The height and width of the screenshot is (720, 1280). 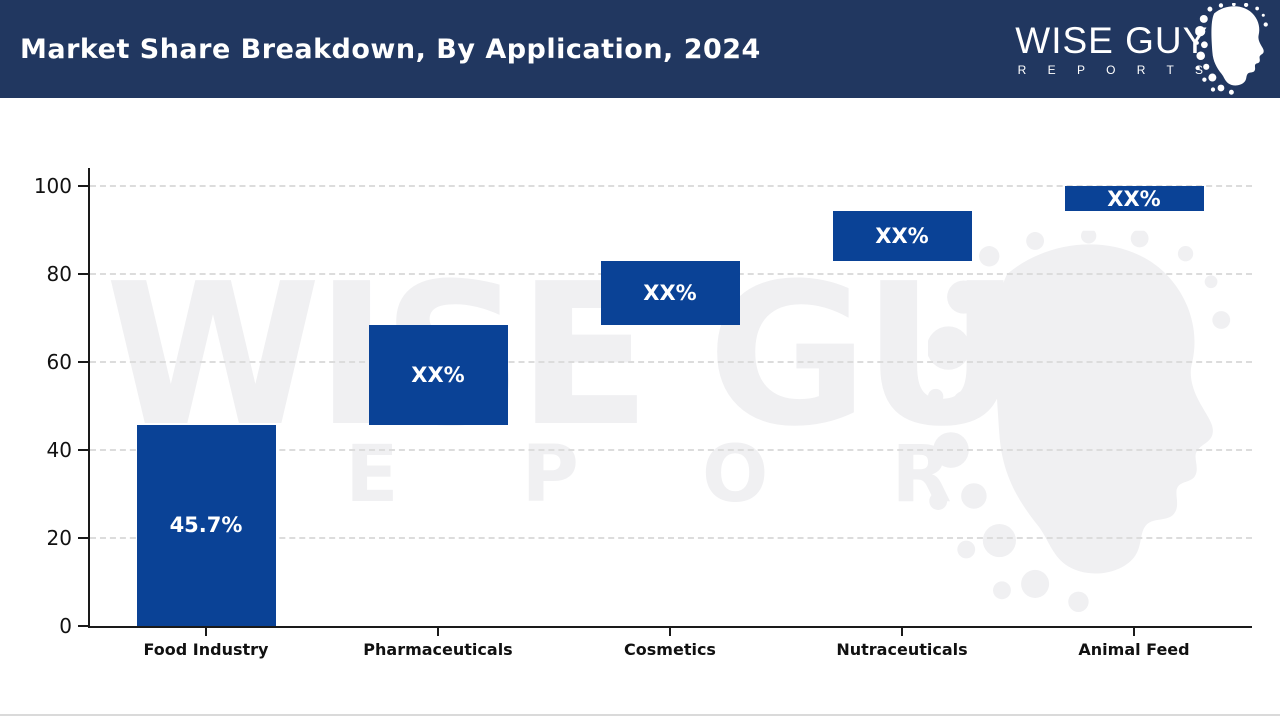 I want to click on bar-pharmaceuticals: XX%, so click(x=438, y=374).